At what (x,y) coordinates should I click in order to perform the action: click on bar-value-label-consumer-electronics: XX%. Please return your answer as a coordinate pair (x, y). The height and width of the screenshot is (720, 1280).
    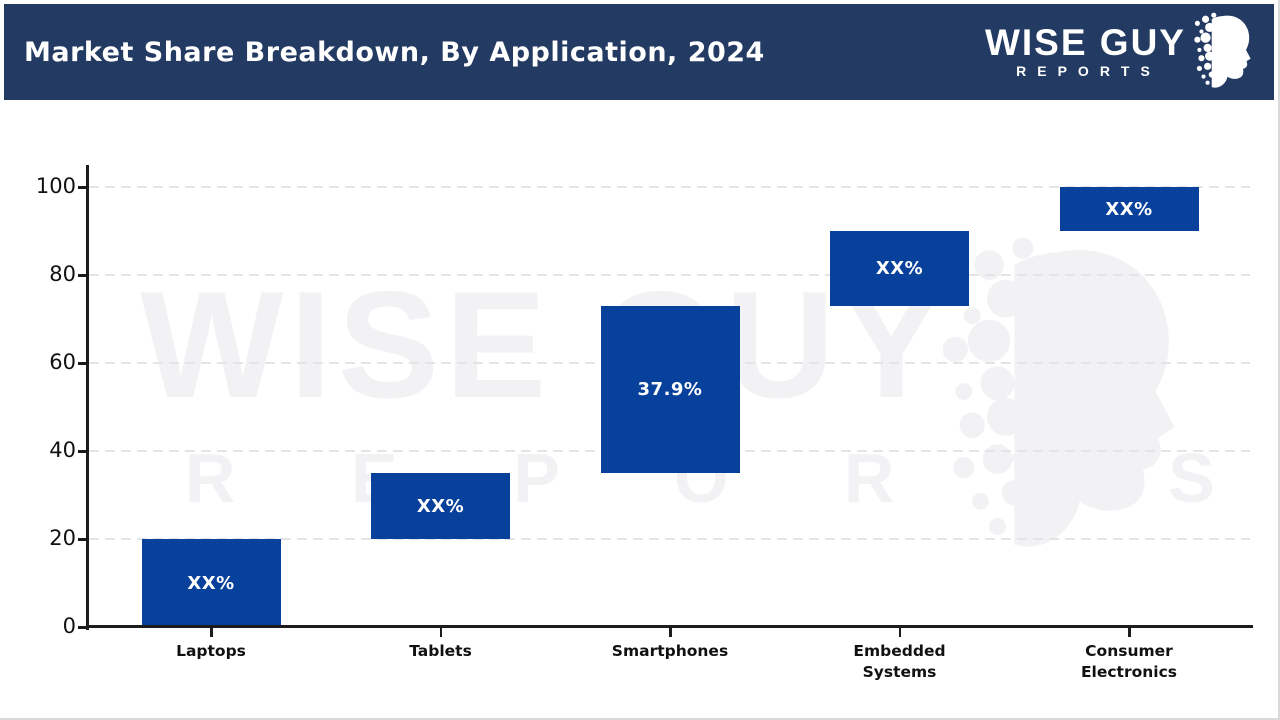
    Looking at the image, I should click on (1129, 209).